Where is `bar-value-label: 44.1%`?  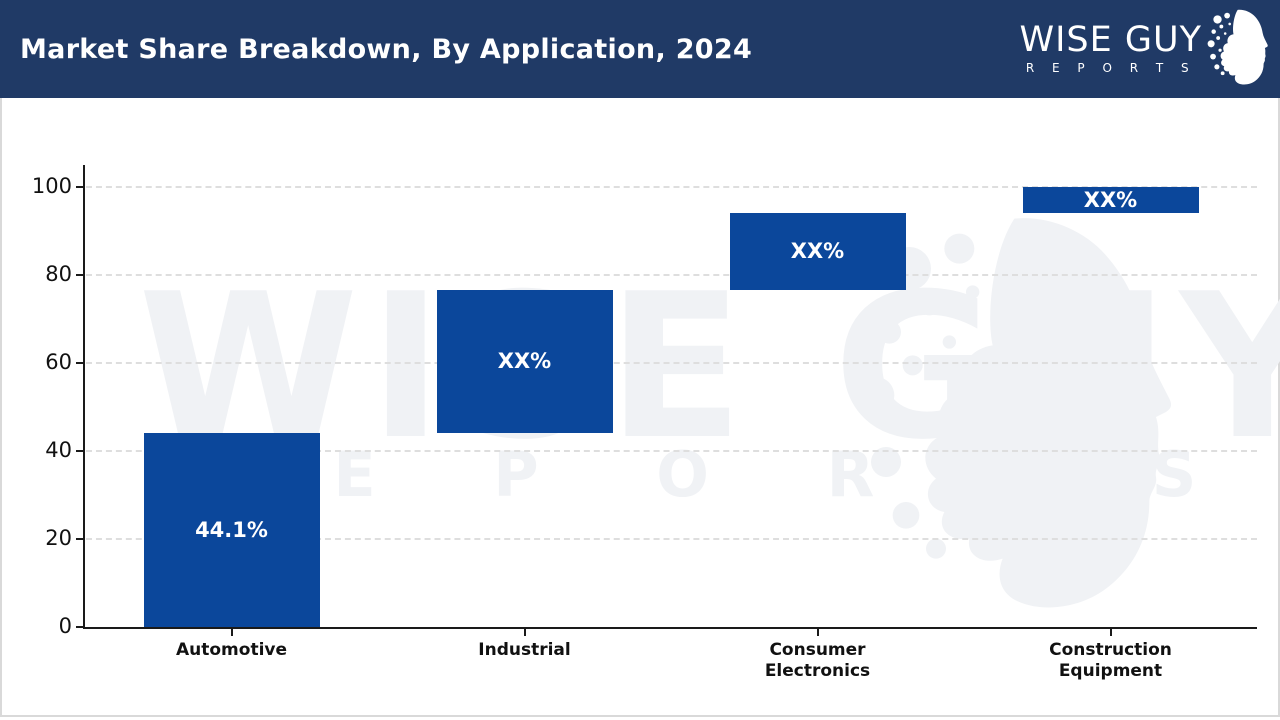
bar-value-label: 44.1% is located at coordinates (231, 529).